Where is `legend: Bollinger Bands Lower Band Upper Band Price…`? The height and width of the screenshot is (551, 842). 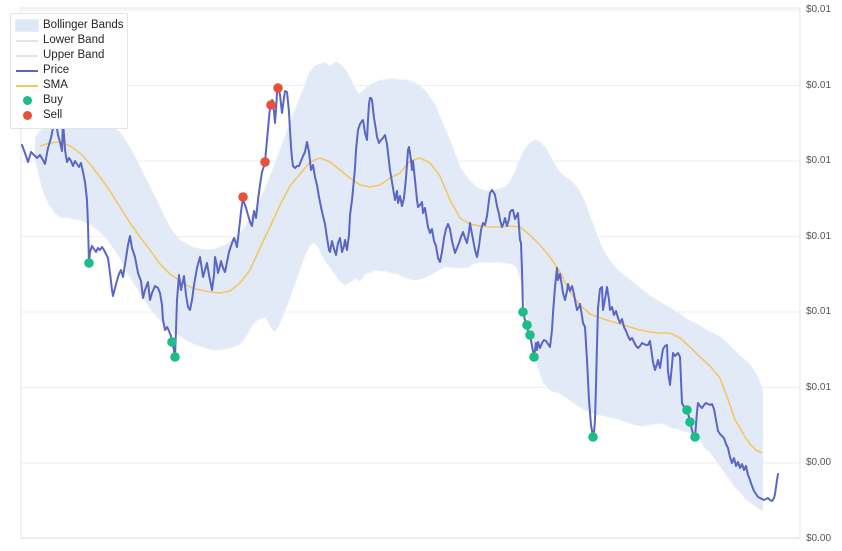 legend: Bollinger Bands Lower Band Upper Band Price… is located at coordinates (69, 71).